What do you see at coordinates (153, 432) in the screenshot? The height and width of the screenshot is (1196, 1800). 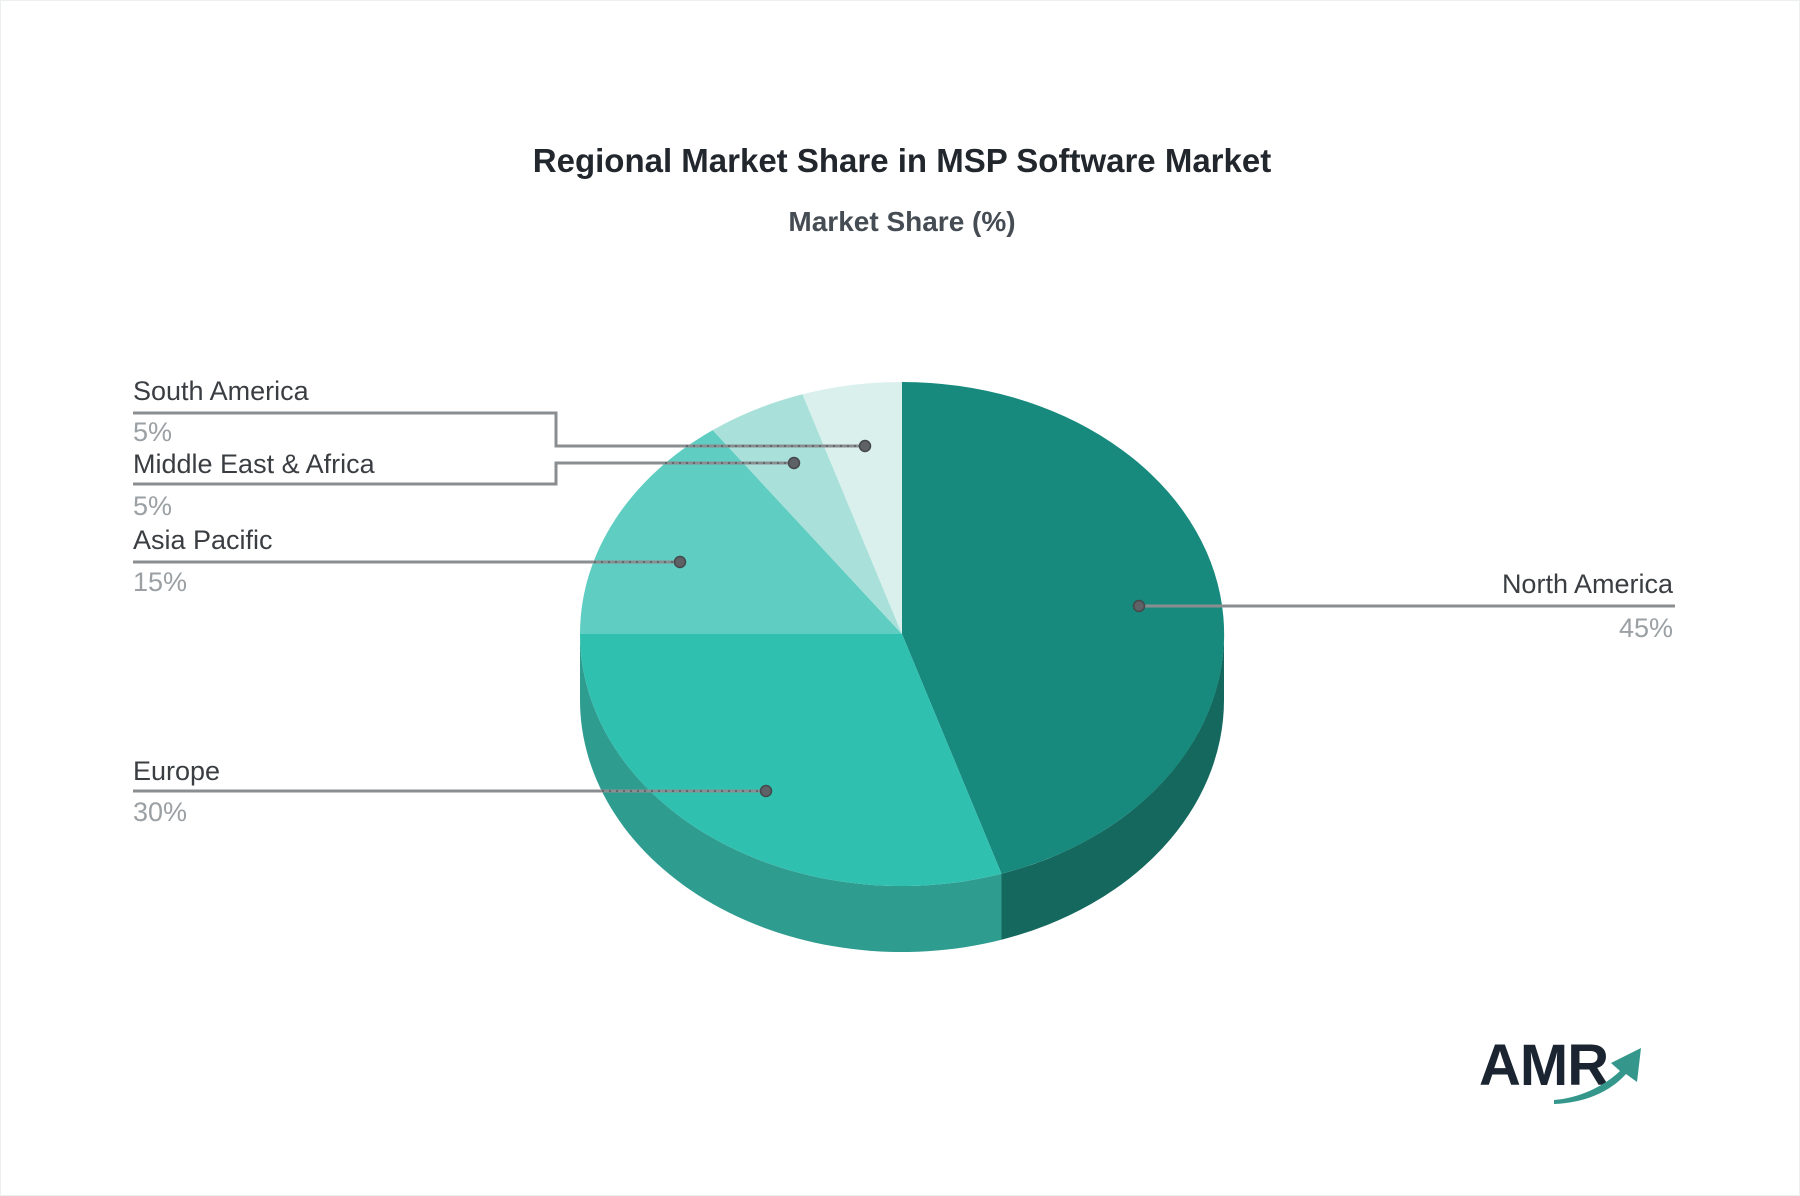 I see `callout-value-south-america: 5%` at bounding box center [153, 432].